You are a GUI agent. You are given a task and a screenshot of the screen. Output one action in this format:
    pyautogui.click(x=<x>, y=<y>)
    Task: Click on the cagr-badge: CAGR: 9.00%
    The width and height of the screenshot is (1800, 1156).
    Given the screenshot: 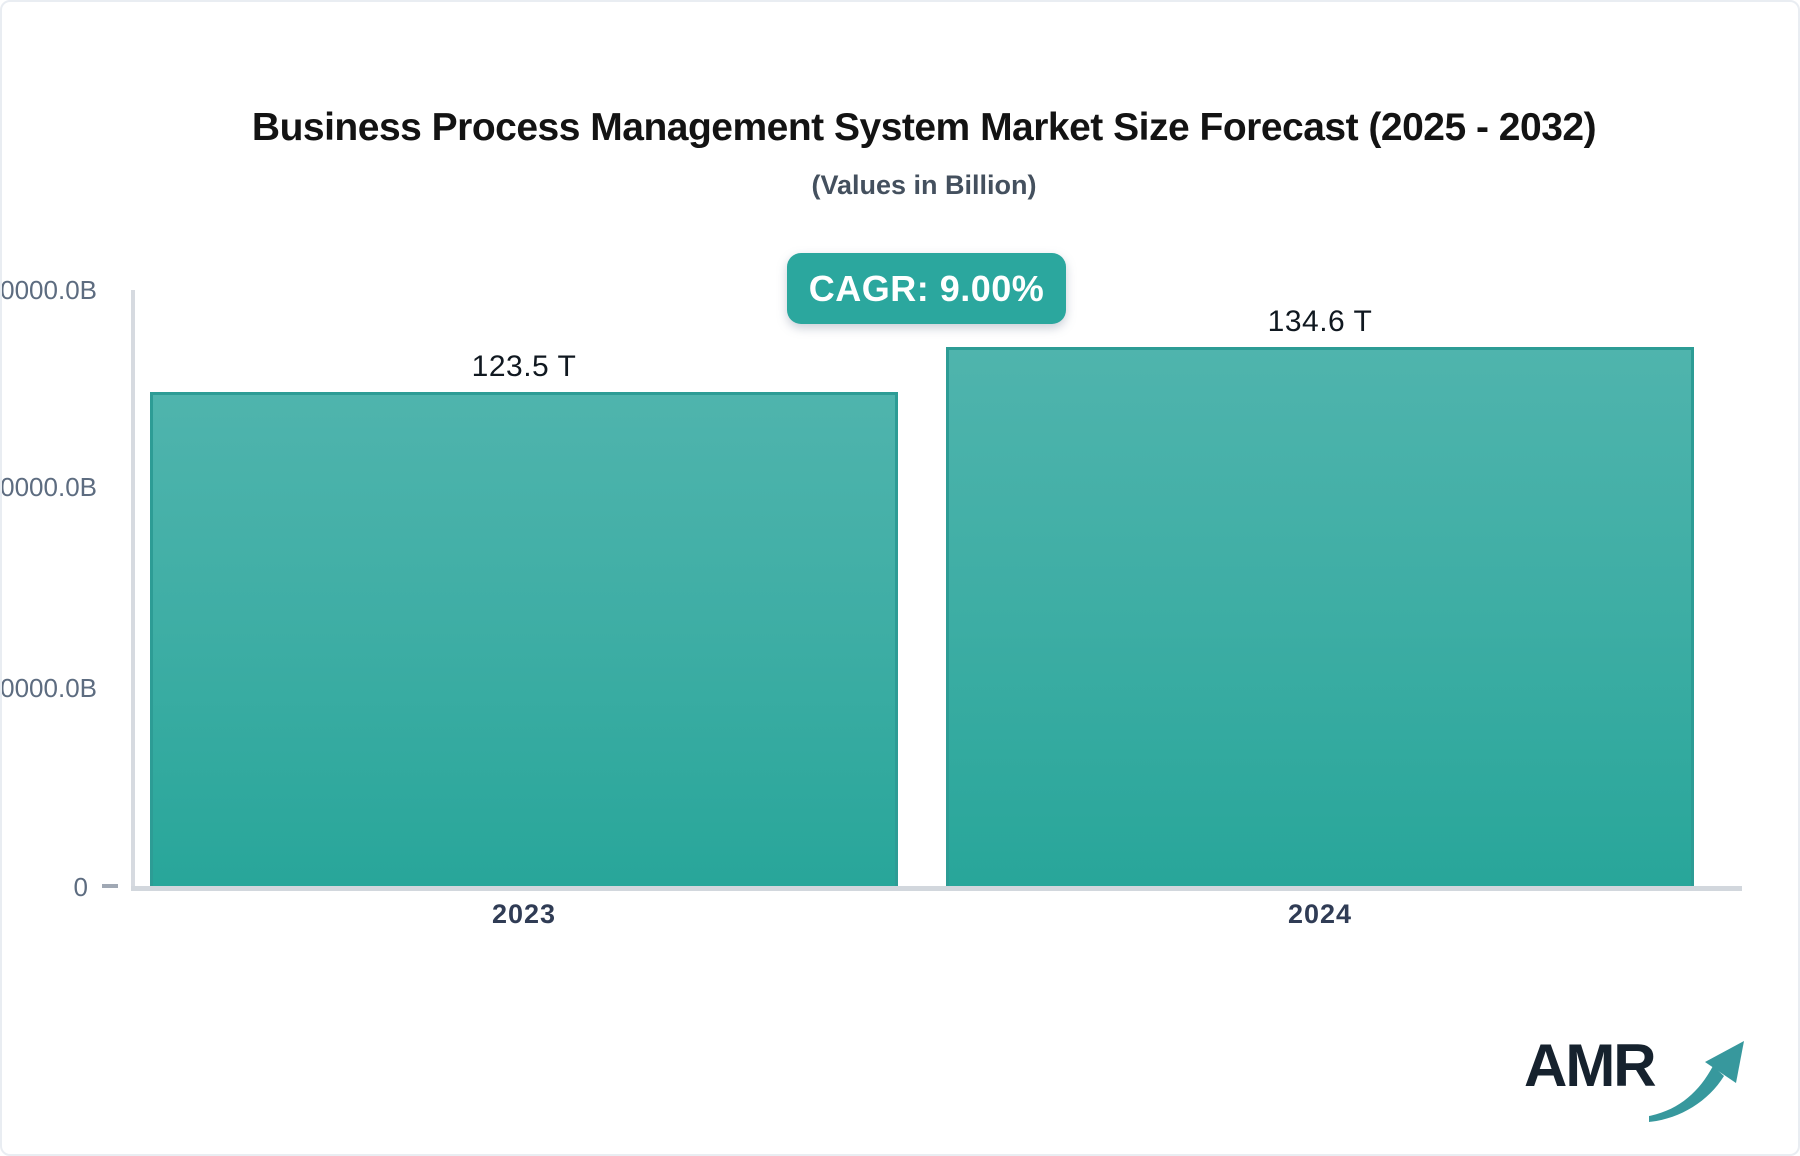 What is the action you would take?
    pyautogui.click(x=926, y=288)
    